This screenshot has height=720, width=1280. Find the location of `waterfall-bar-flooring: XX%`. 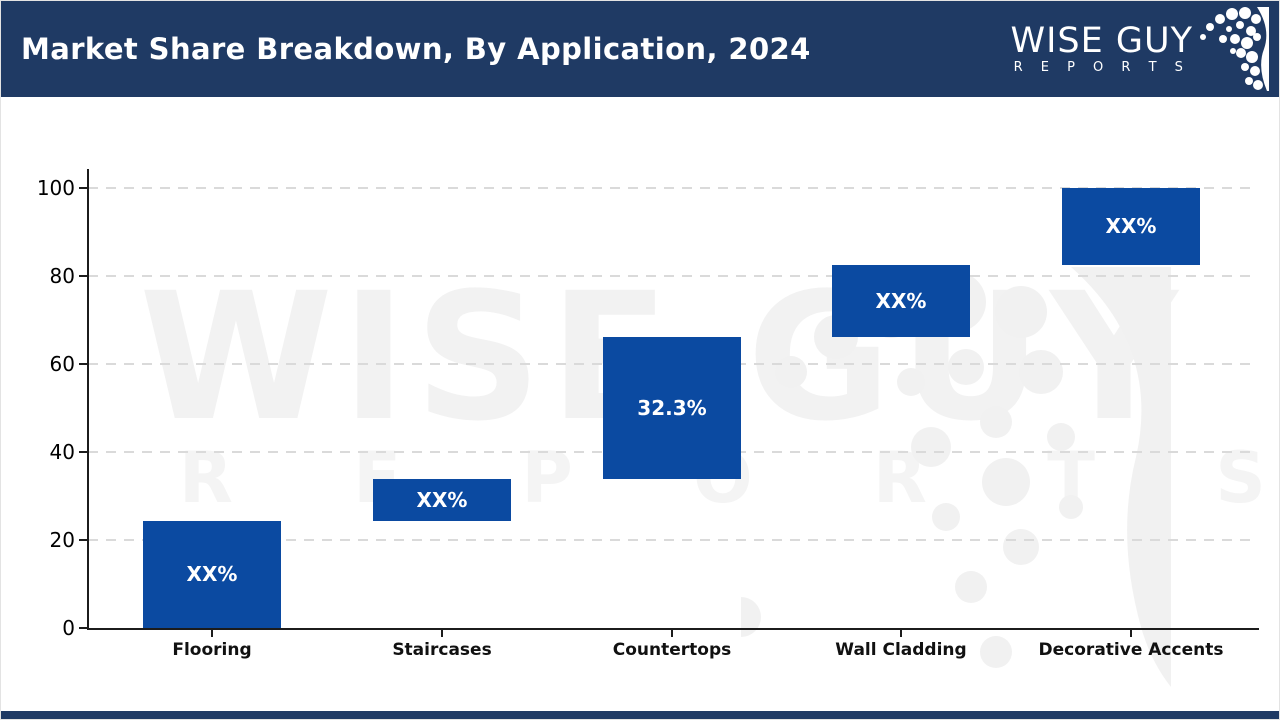

waterfall-bar-flooring: XX% is located at coordinates (212, 574).